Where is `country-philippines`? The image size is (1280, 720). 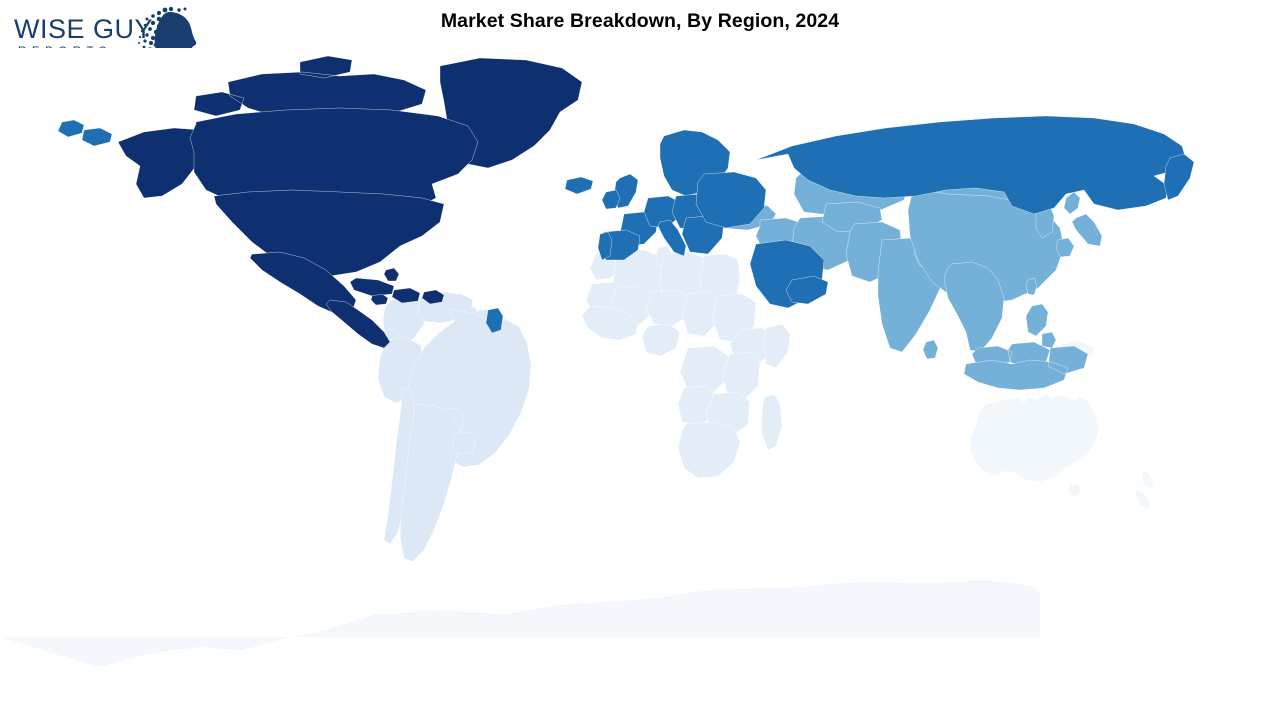
country-philippines is located at coordinates (1041, 326).